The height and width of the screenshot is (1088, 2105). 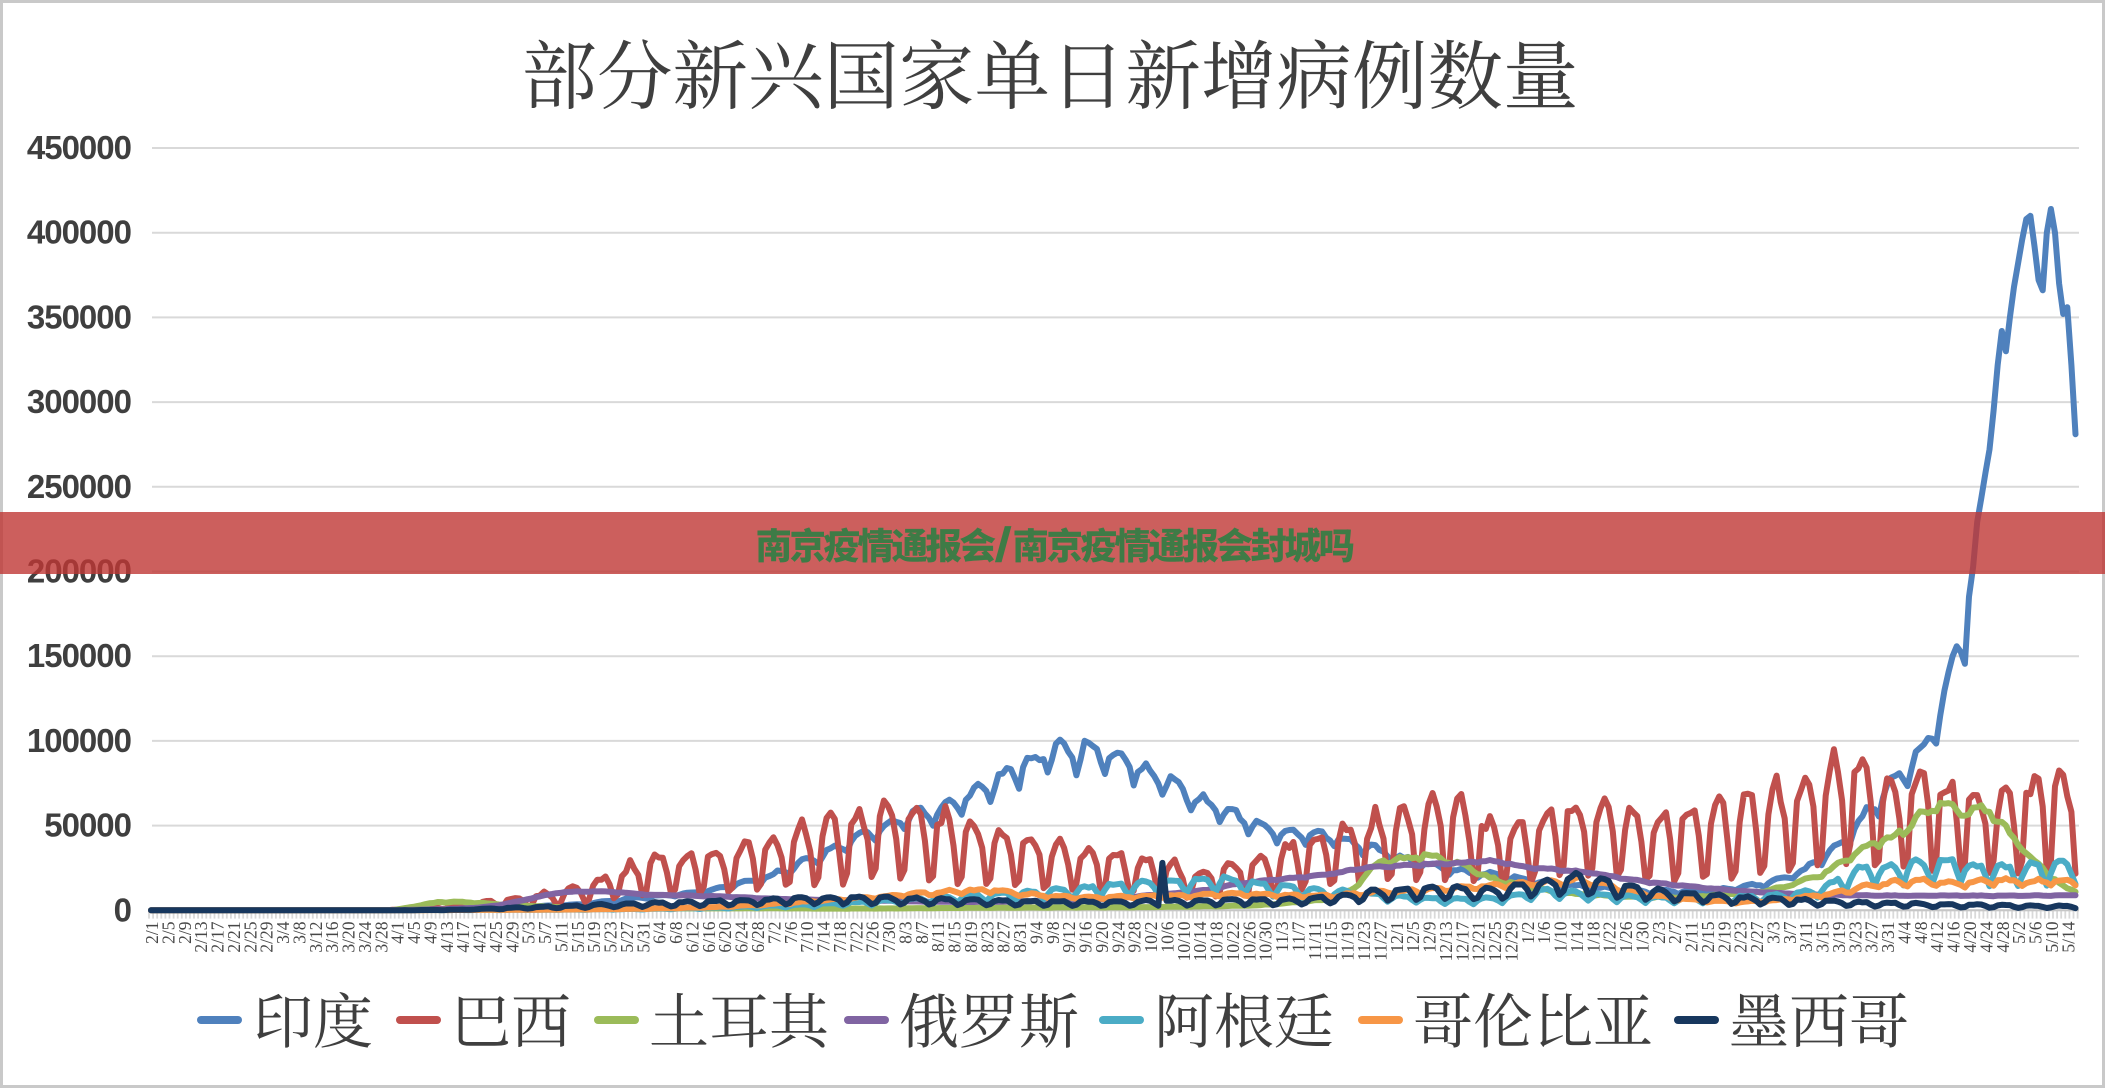 What do you see at coordinates (1348, 940) in the screenshot?
I see `svg-text: 11/19` at bounding box center [1348, 940].